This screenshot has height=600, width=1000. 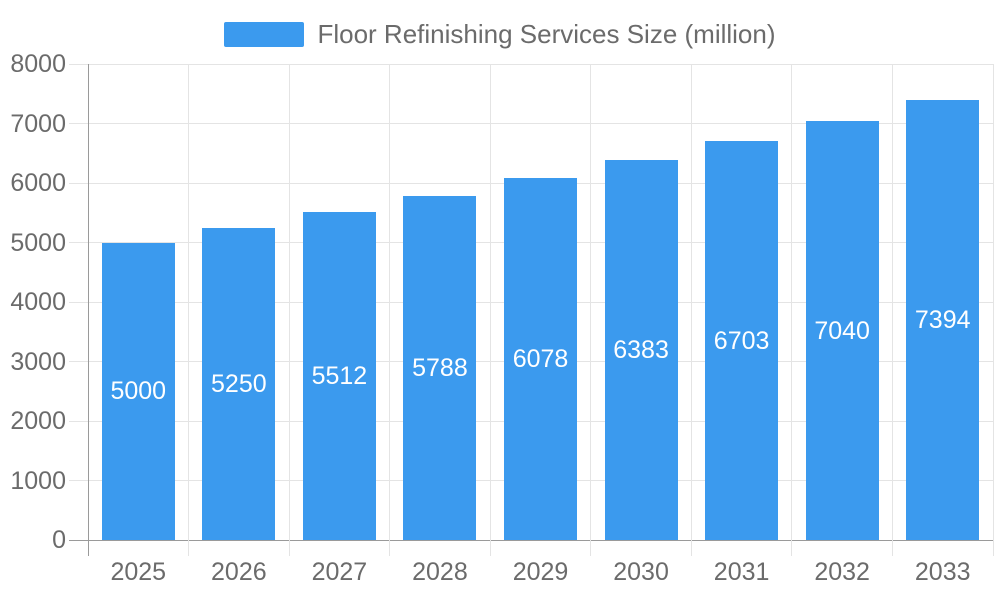 I want to click on bar-value-label: 6078, so click(x=540, y=359).